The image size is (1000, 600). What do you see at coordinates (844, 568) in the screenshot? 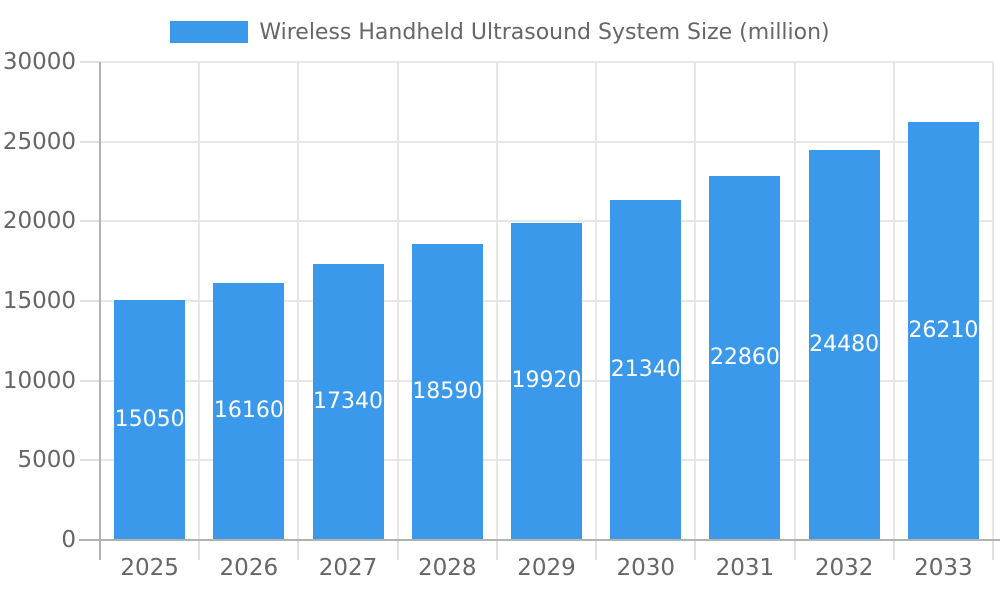
I see `x-axis-label: 2032` at bounding box center [844, 568].